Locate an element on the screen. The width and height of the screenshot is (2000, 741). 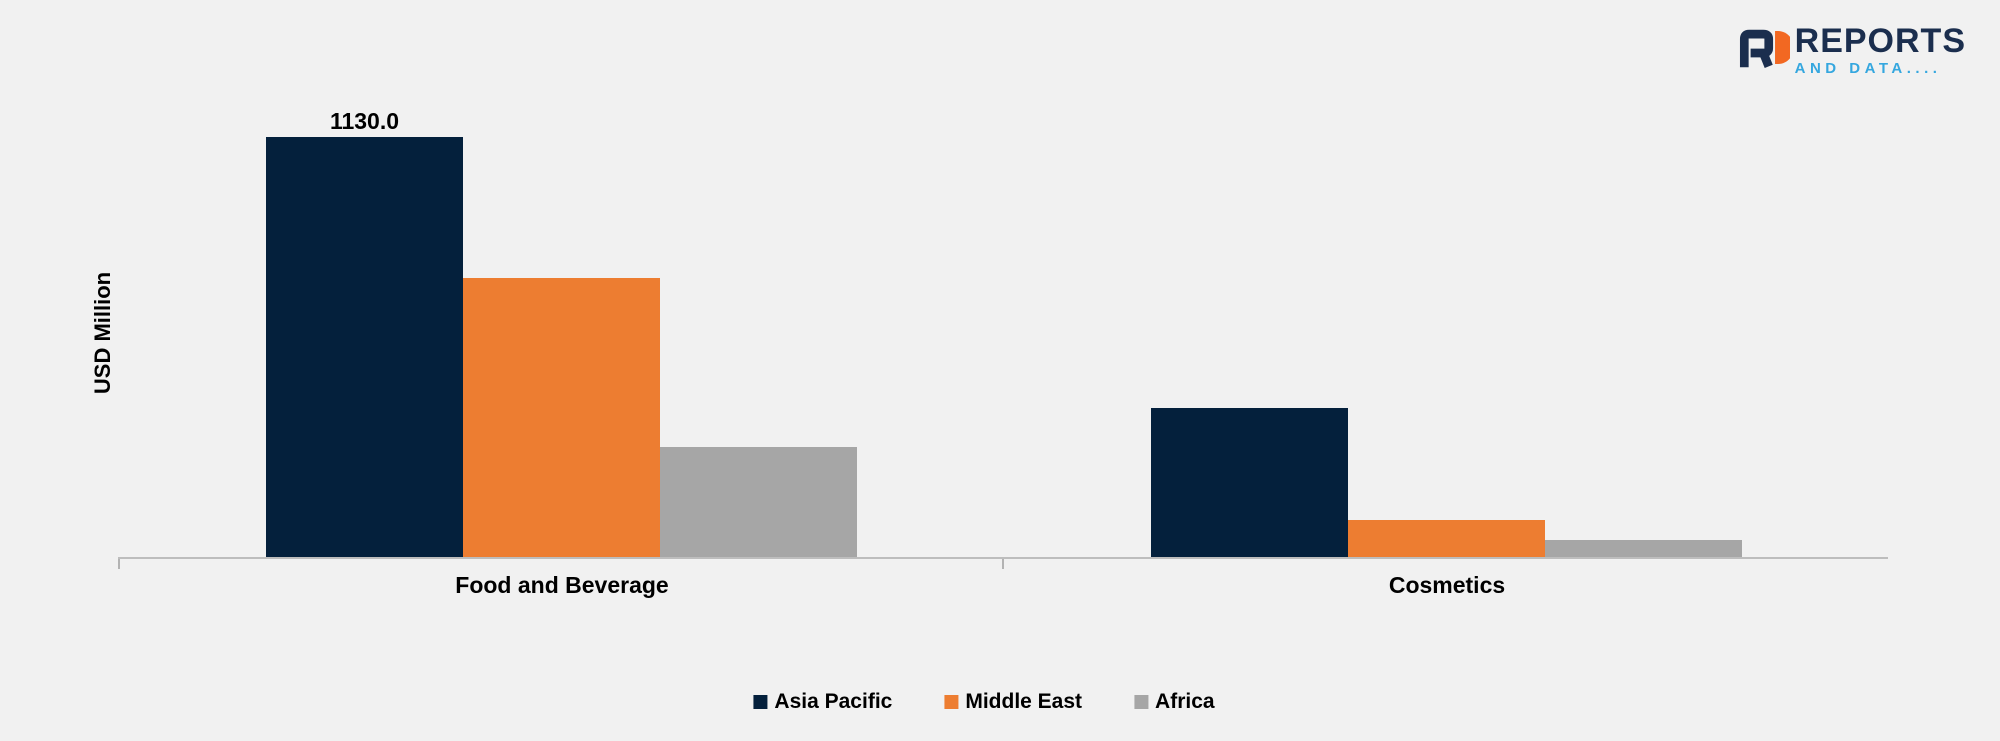
bar-asia-pacific-food-and-beverage is located at coordinates (364, 347).